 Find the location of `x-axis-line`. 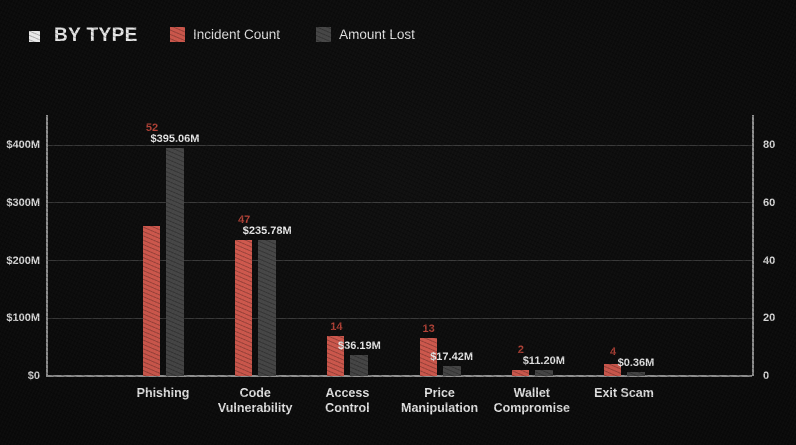

x-axis-line is located at coordinates (399, 376).